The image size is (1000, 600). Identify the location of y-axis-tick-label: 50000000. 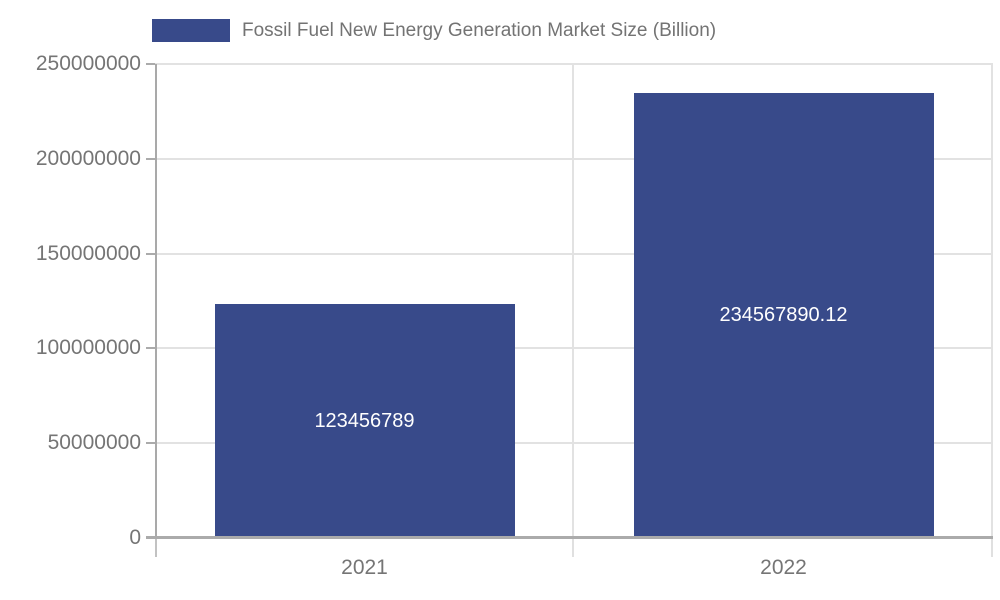
(94, 443).